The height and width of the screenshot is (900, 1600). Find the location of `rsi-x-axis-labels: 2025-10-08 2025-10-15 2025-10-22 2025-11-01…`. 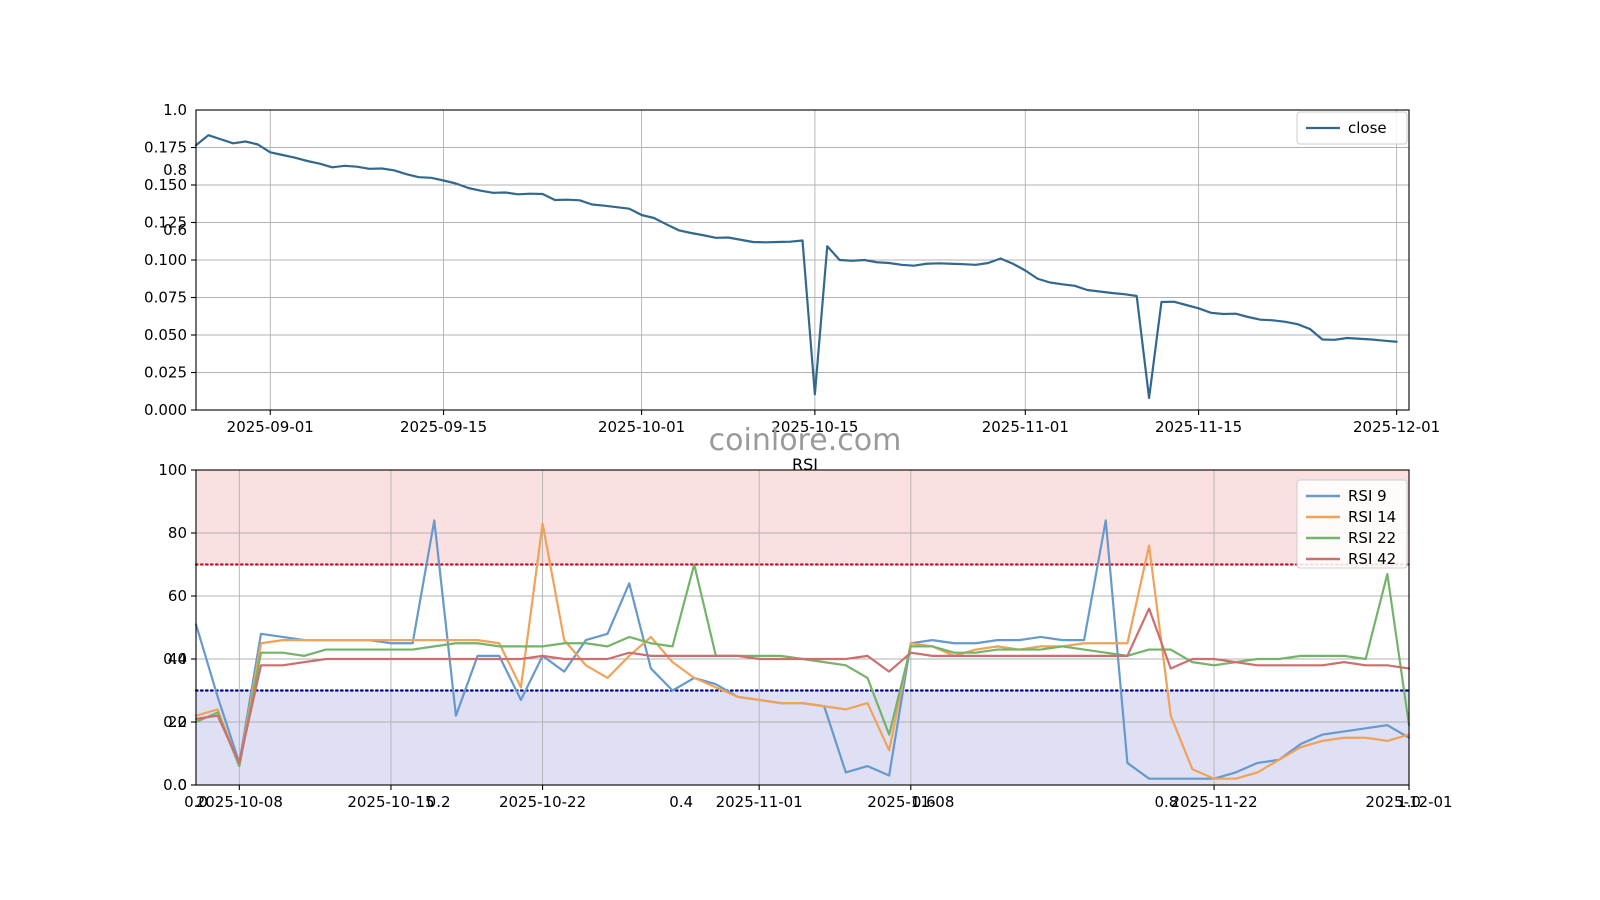

rsi-x-axis-labels: 2025-10-08 2025-10-15 2025-10-22 2025-11-01… is located at coordinates (824, 798).